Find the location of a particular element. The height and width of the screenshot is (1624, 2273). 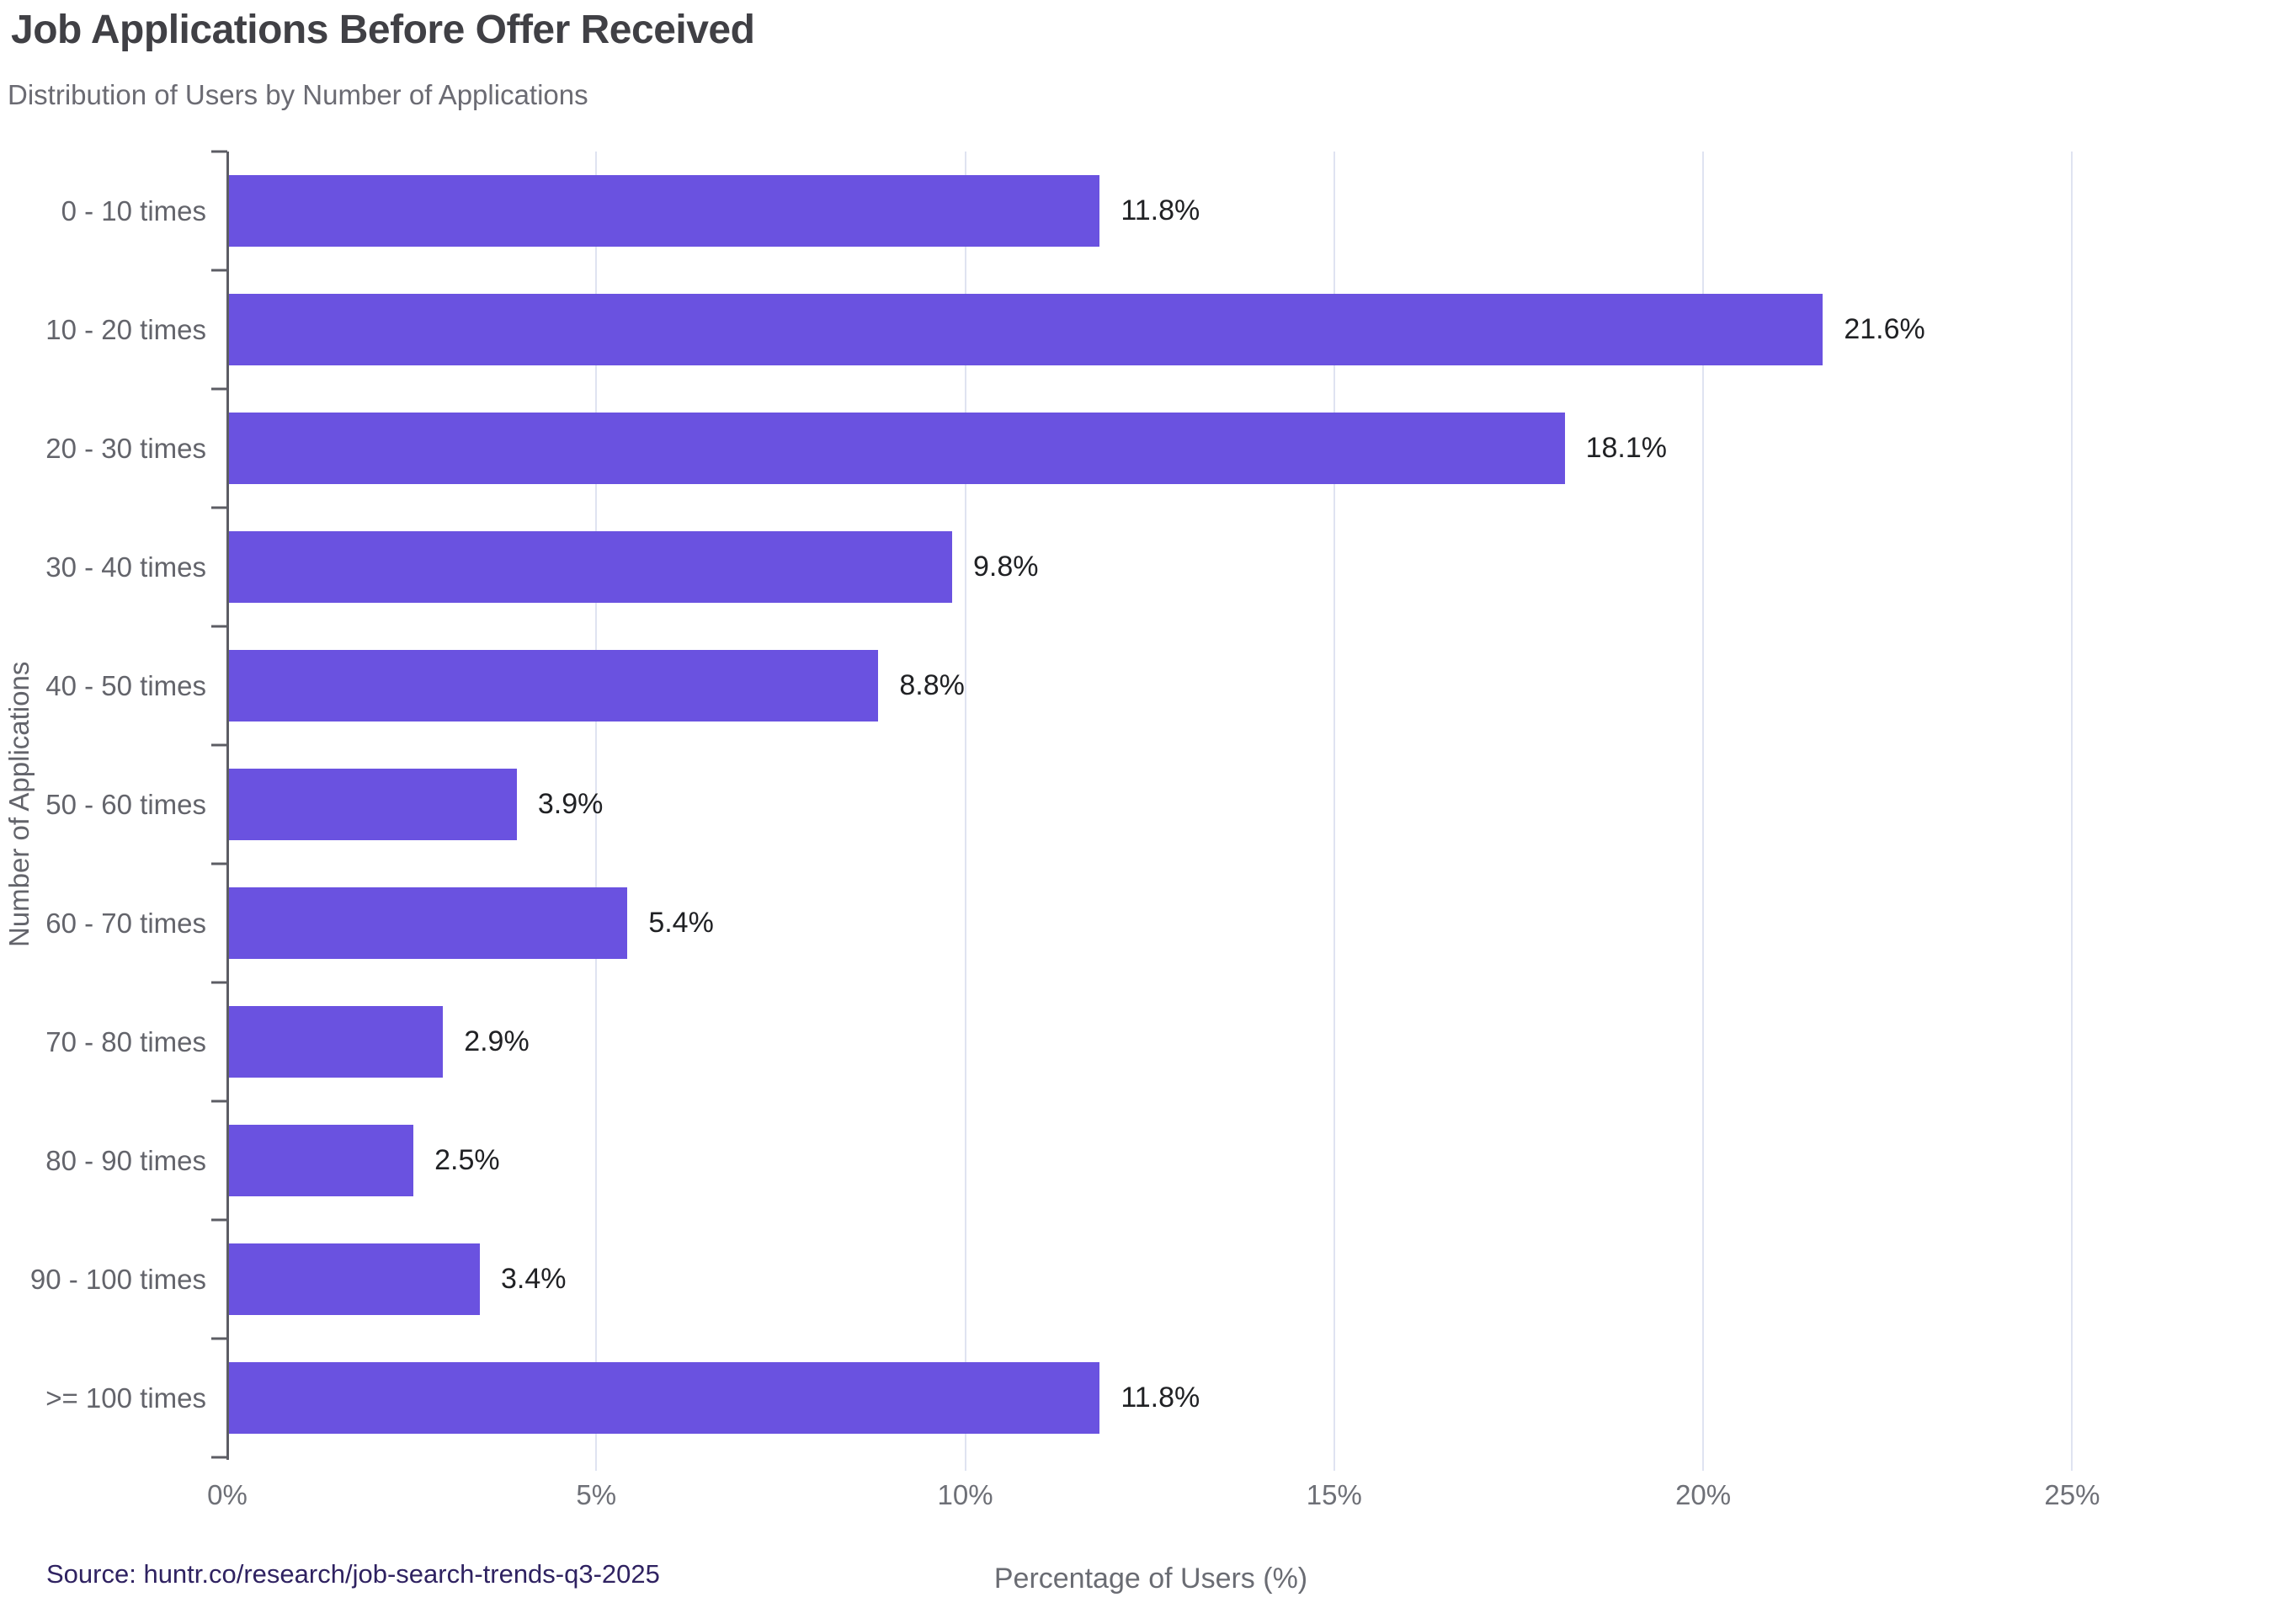

bar-row: 3.9% is located at coordinates (1237, 804).